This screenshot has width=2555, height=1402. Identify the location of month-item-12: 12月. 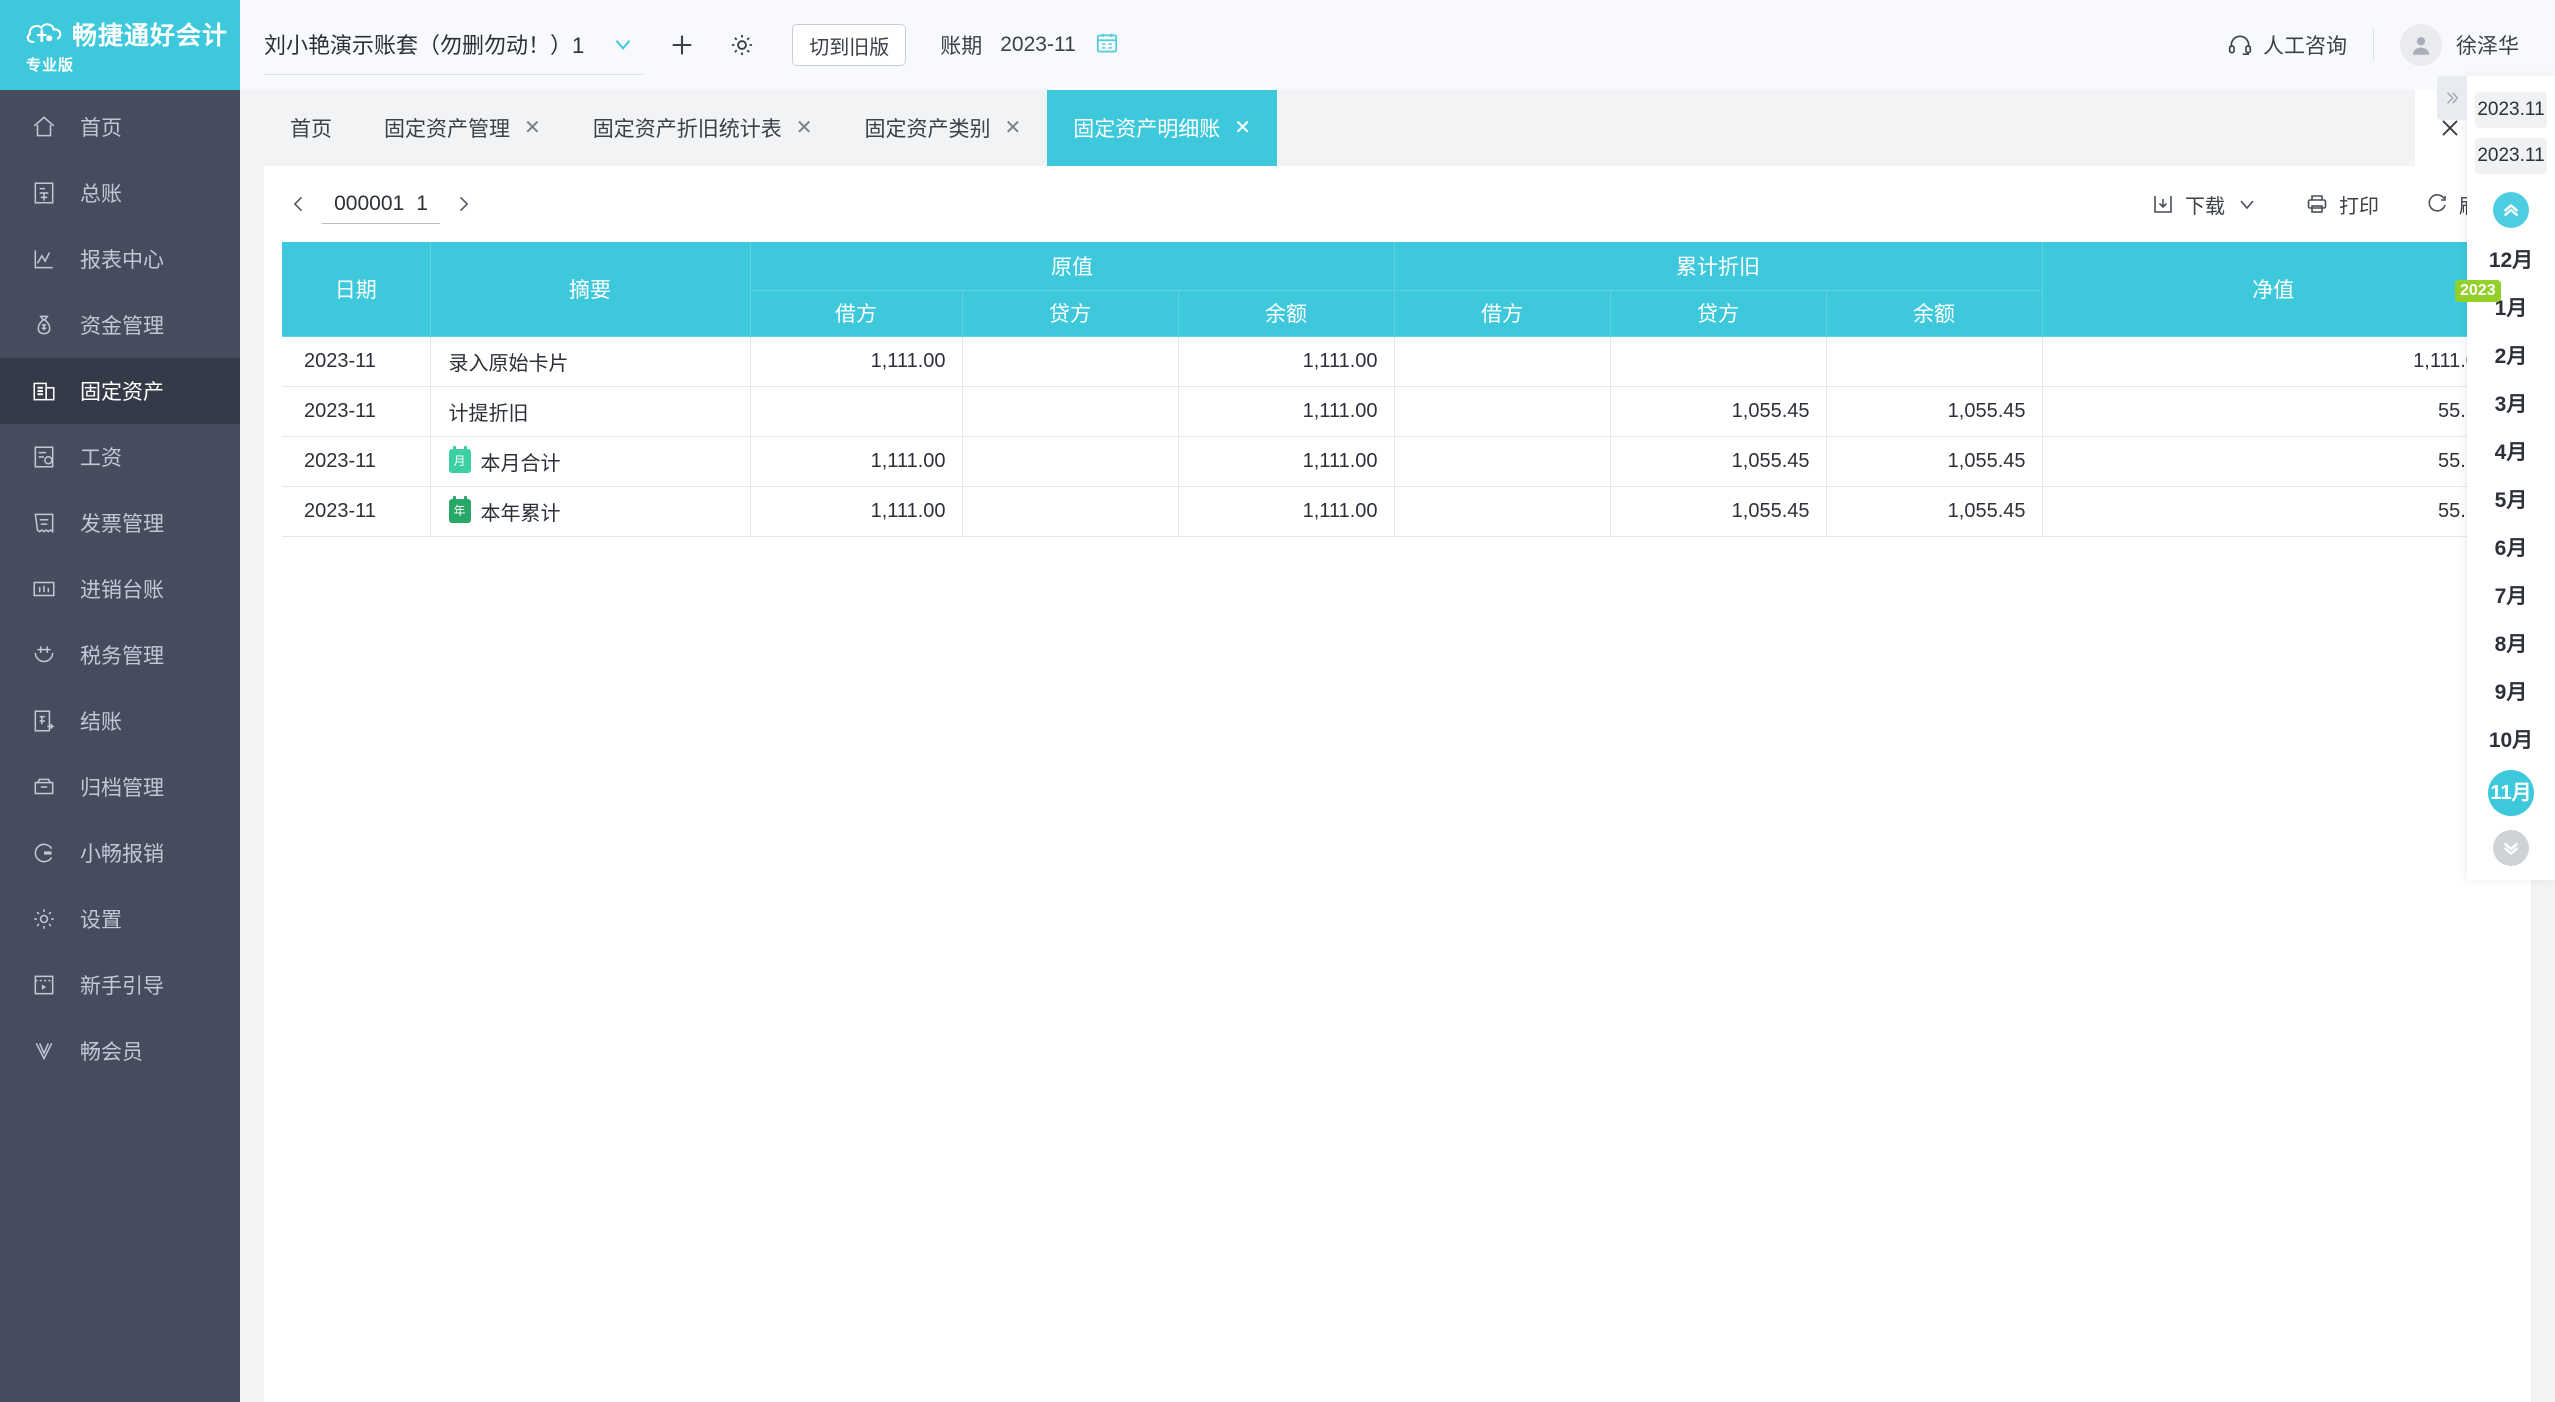
(2511, 260).